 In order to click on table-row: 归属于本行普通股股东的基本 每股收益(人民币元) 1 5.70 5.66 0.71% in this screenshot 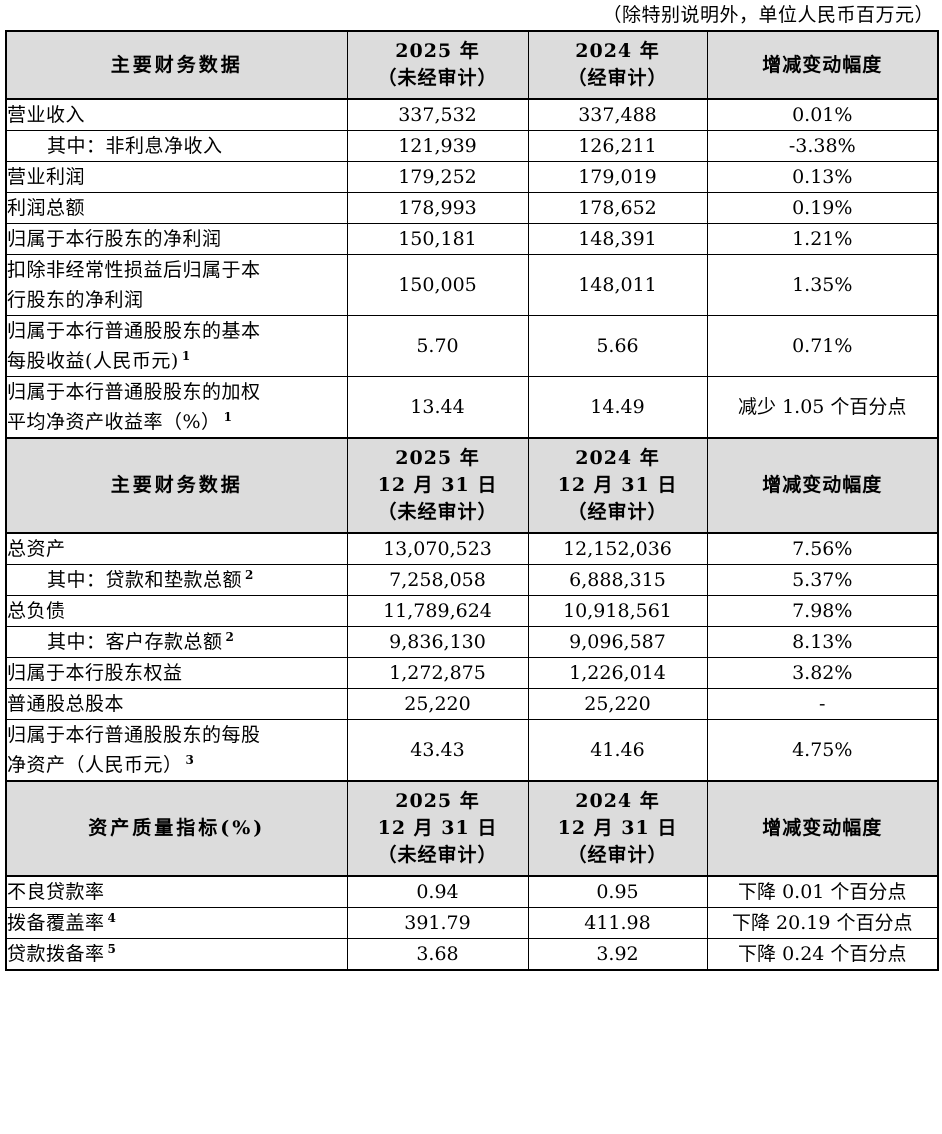, I will do `click(472, 346)`.